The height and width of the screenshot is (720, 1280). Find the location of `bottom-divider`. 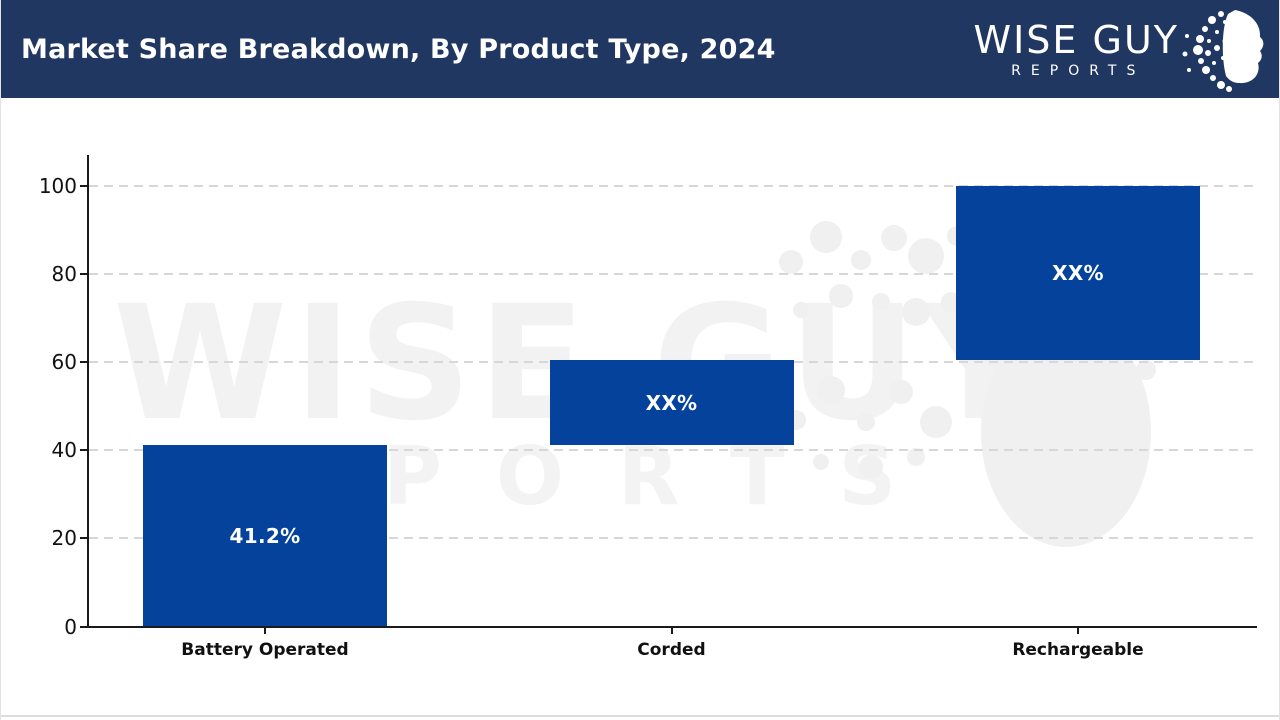

bottom-divider is located at coordinates (640, 716).